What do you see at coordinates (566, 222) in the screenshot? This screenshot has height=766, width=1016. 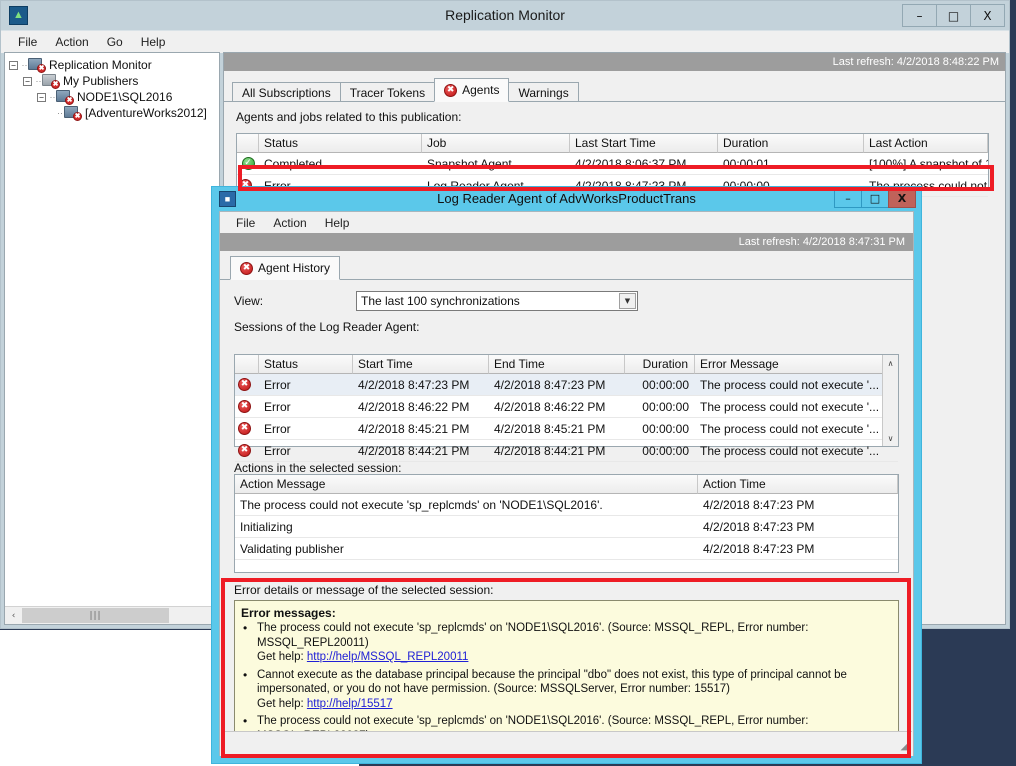 I see `dialog-menubar: File Action Help` at bounding box center [566, 222].